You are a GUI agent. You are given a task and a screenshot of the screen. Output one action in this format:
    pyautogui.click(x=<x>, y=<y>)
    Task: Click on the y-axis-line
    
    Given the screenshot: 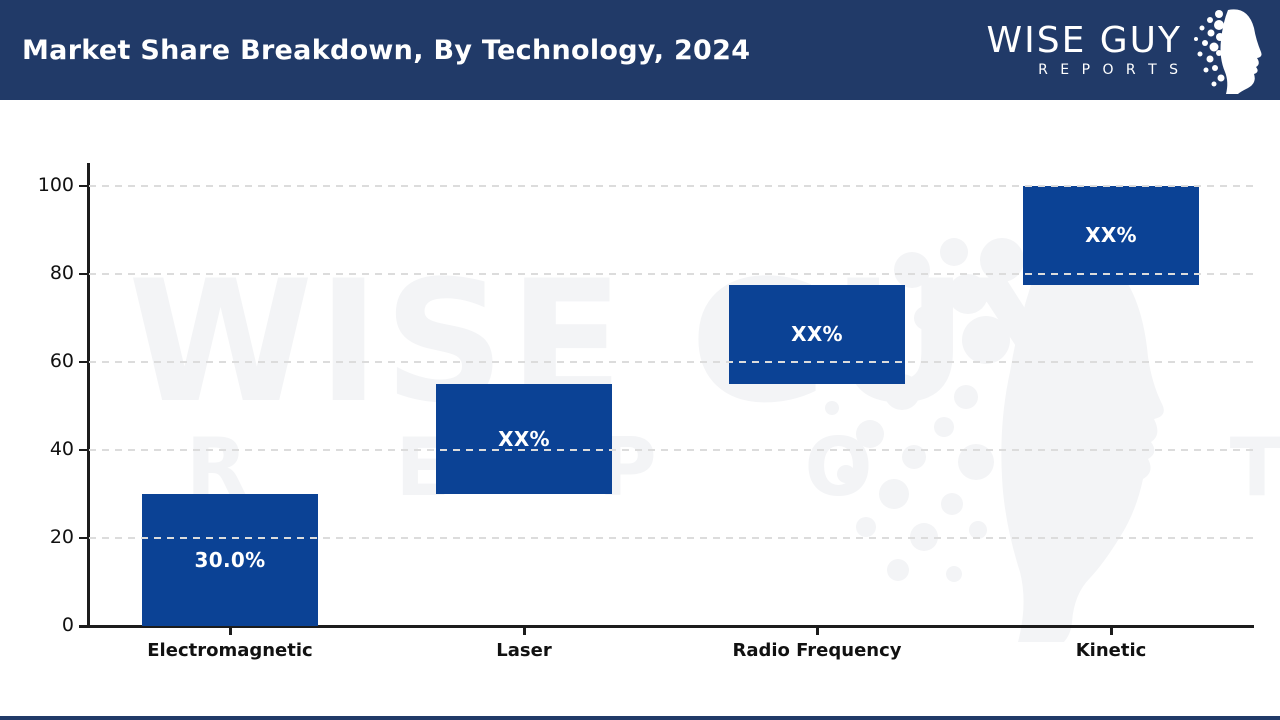 What is the action you would take?
    pyautogui.click(x=88, y=395)
    